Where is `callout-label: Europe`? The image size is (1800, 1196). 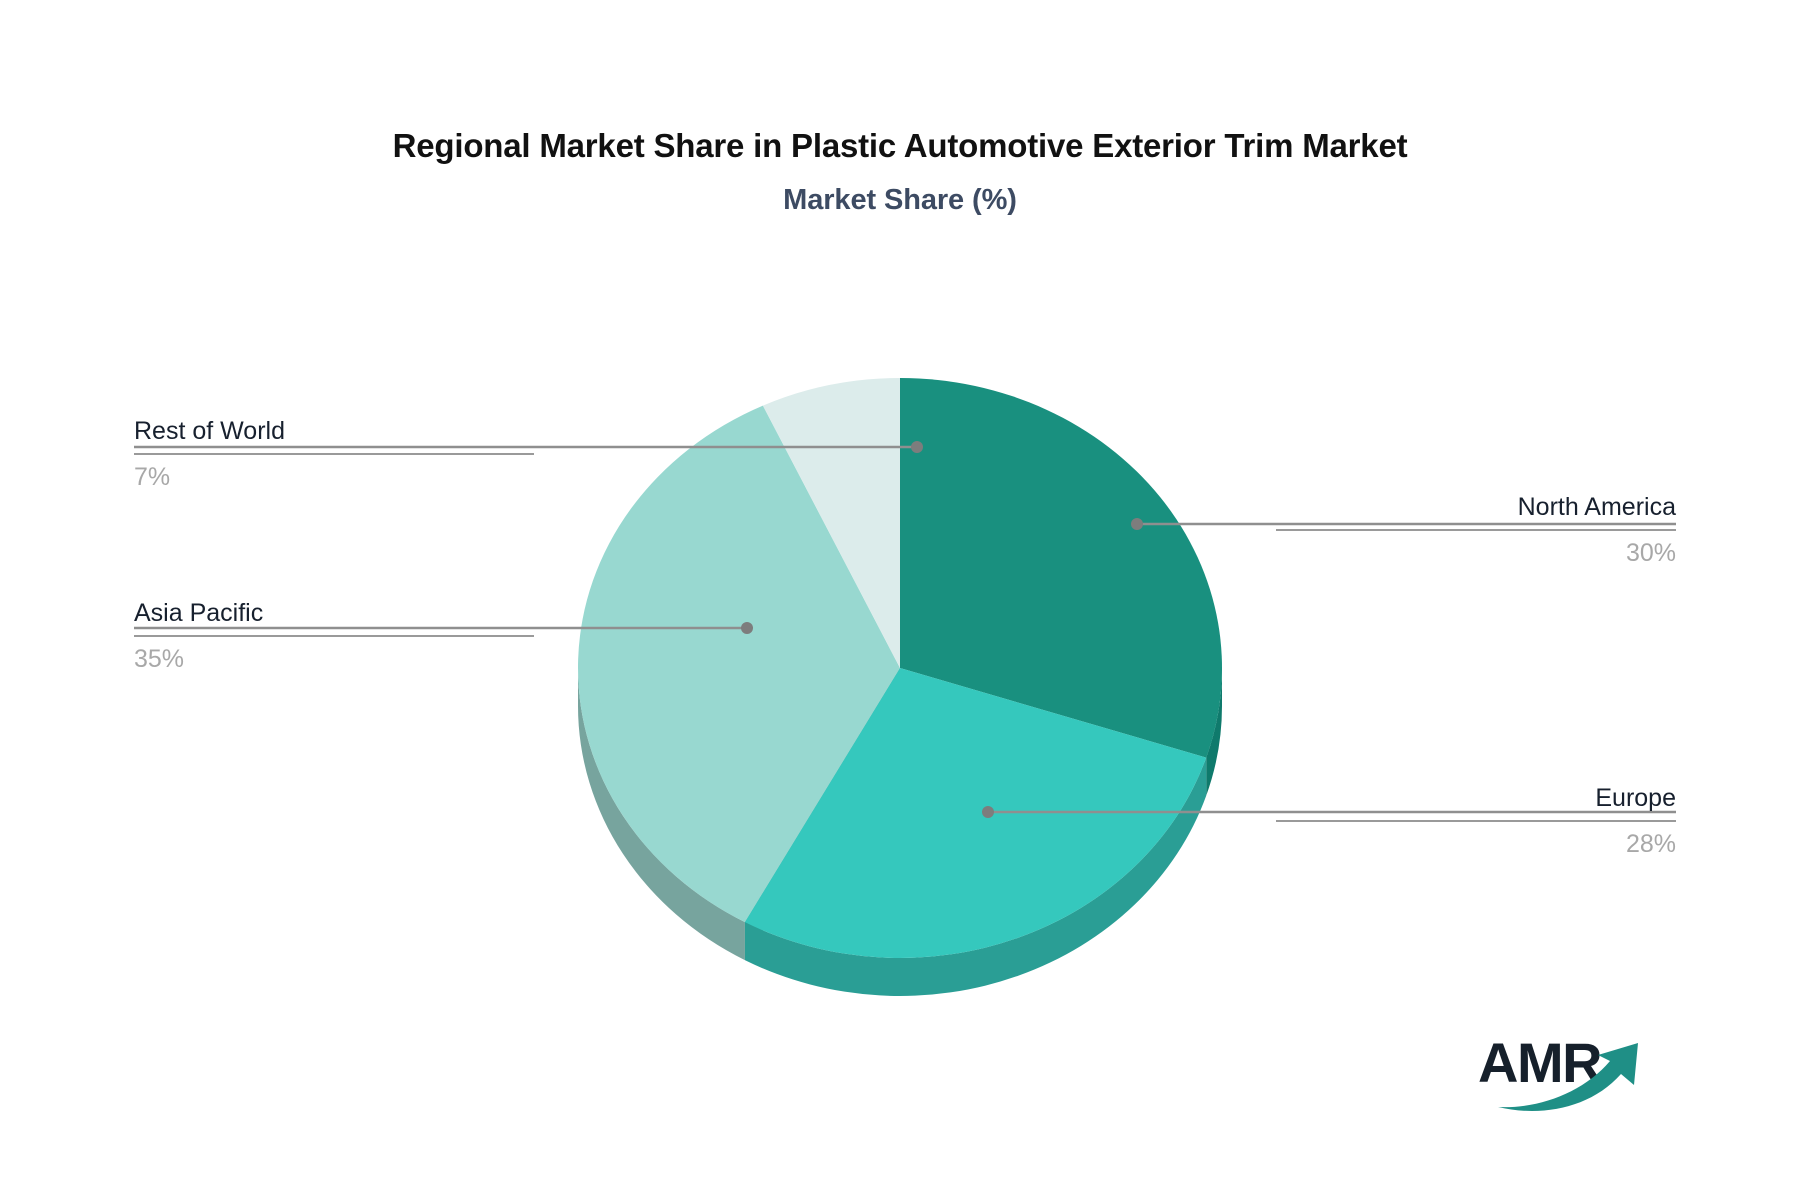
callout-label: Europe is located at coordinates (1635, 798).